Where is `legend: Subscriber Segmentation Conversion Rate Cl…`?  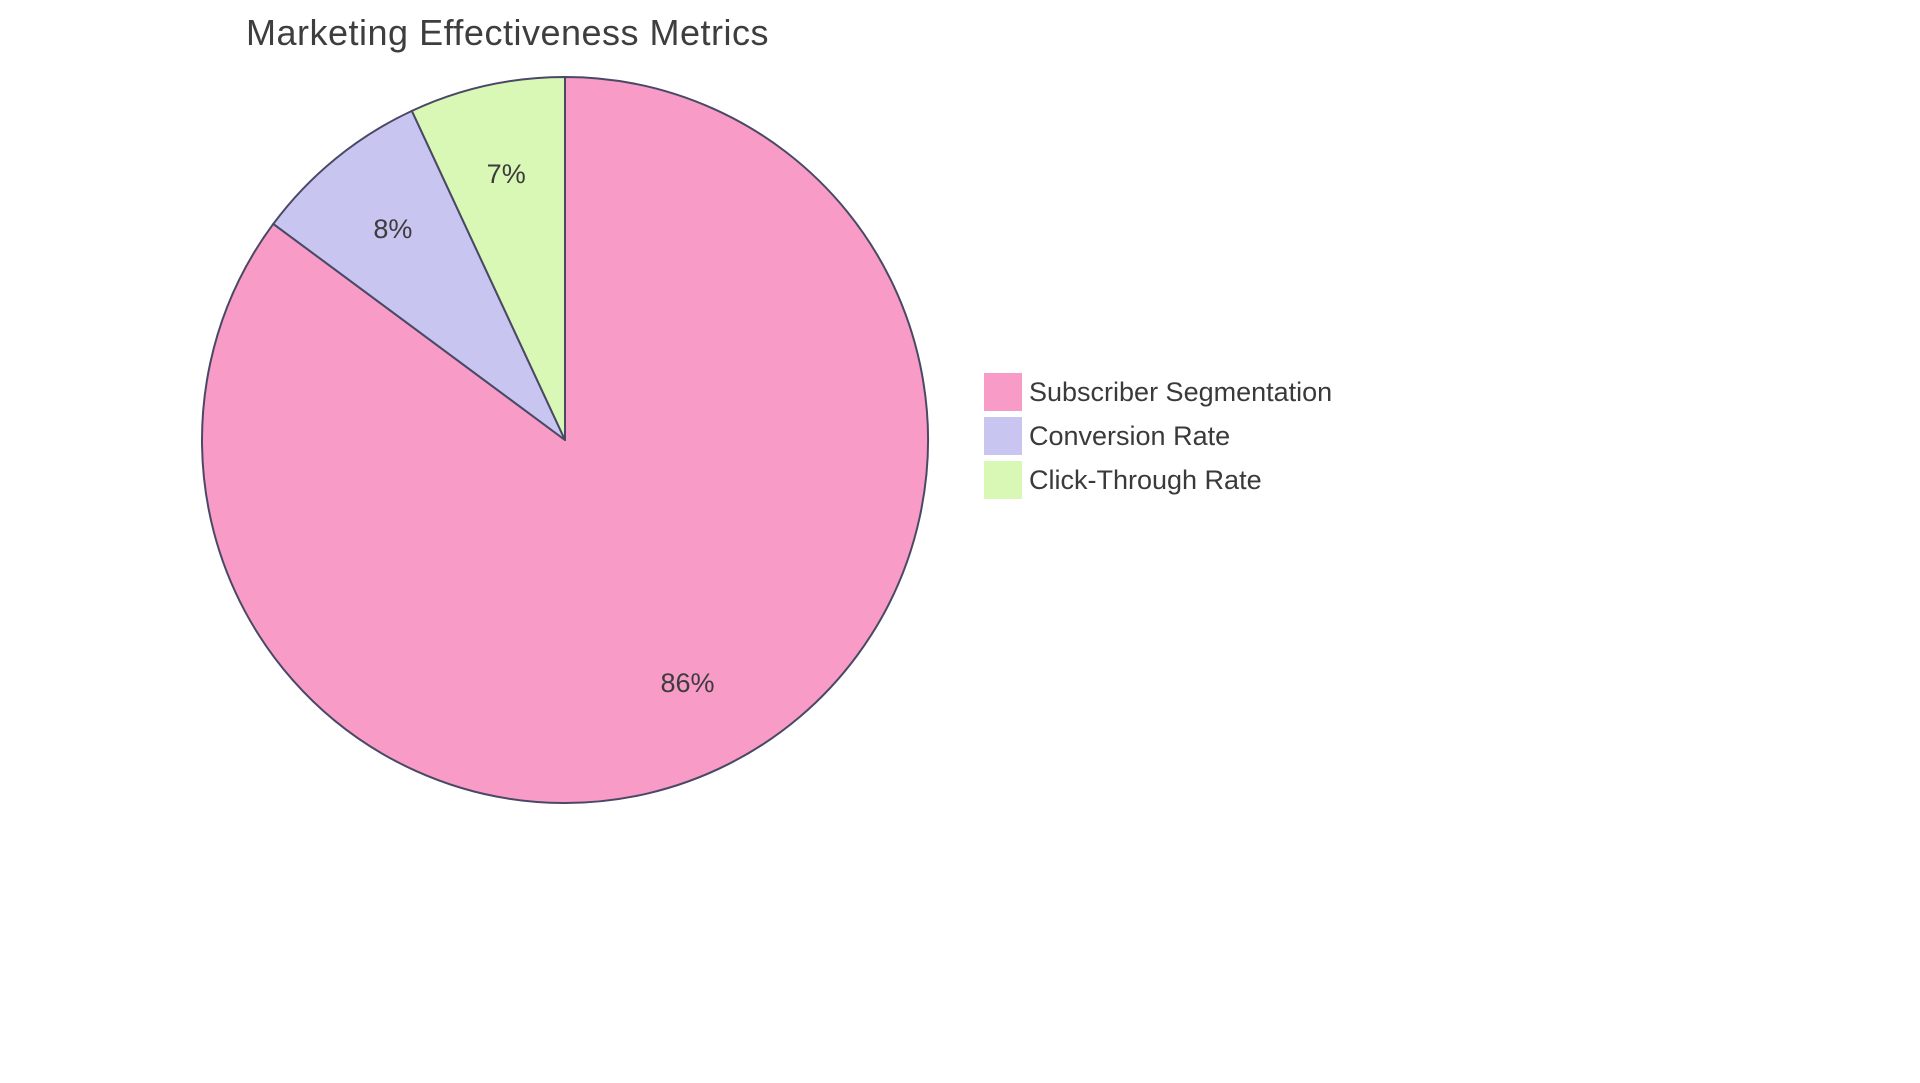 legend: Subscriber Segmentation Conversion Rate Cl… is located at coordinates (1158, 436).